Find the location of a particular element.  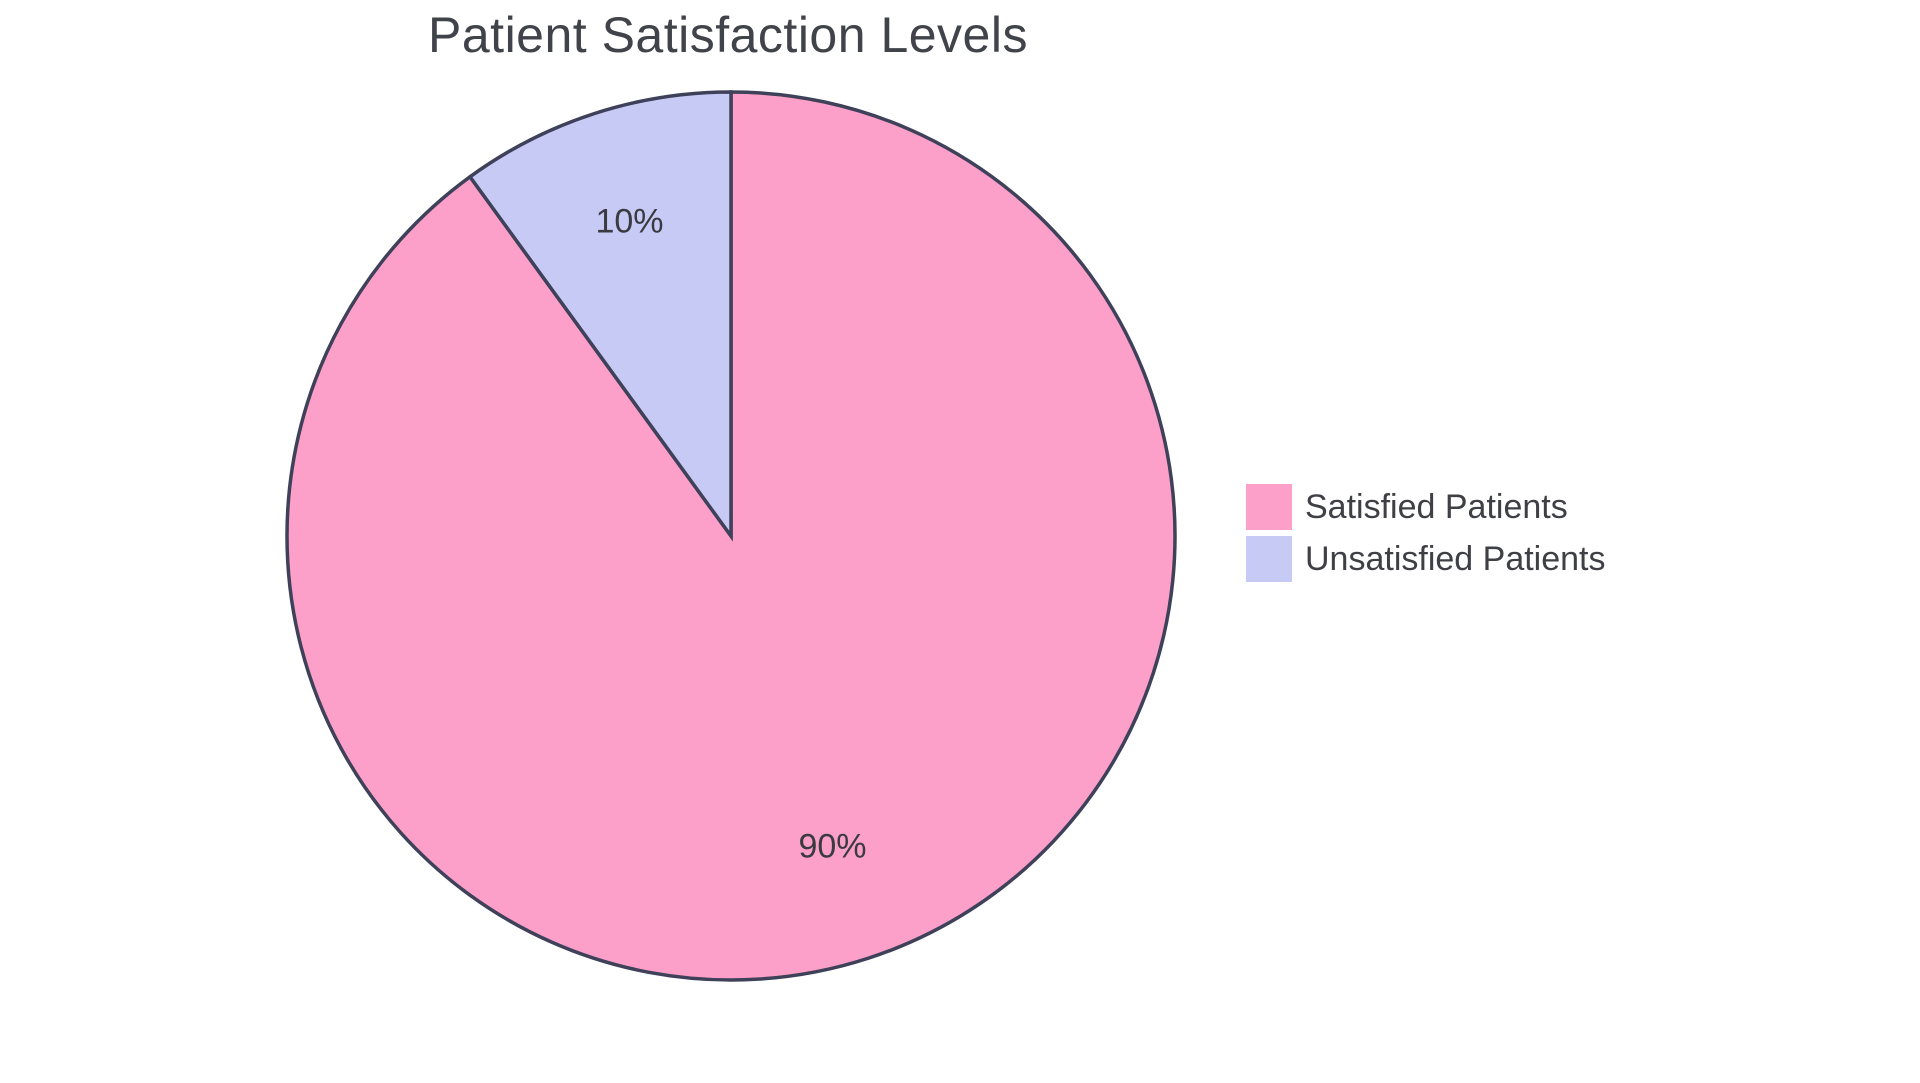

legend-label: Satisfied Patients is located at coordinates (1436, 506).